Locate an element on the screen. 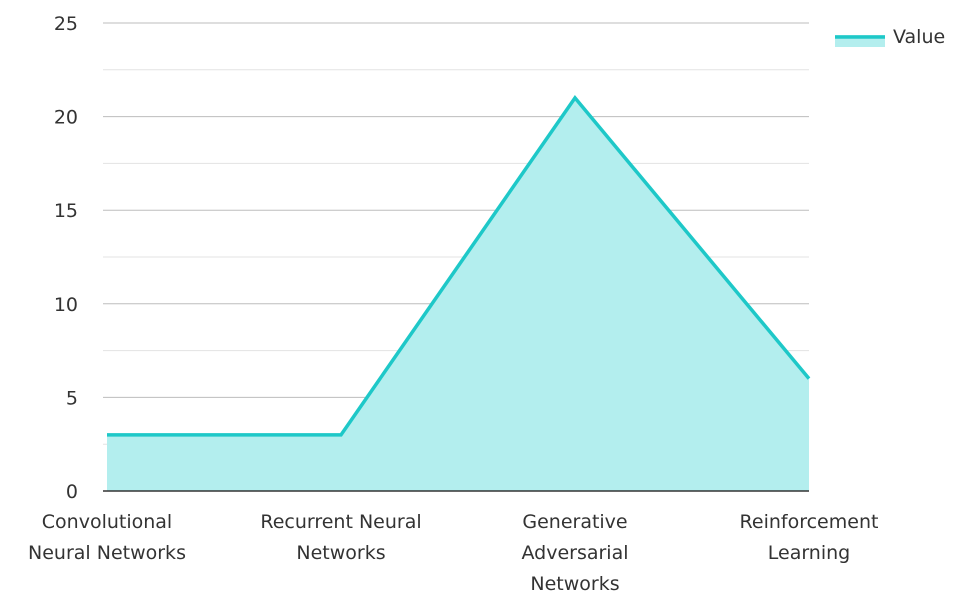 The height and width of the screenshot is (595, 959). x-tick-label: Reinforcement Learning is located at coordinates (809, 537).